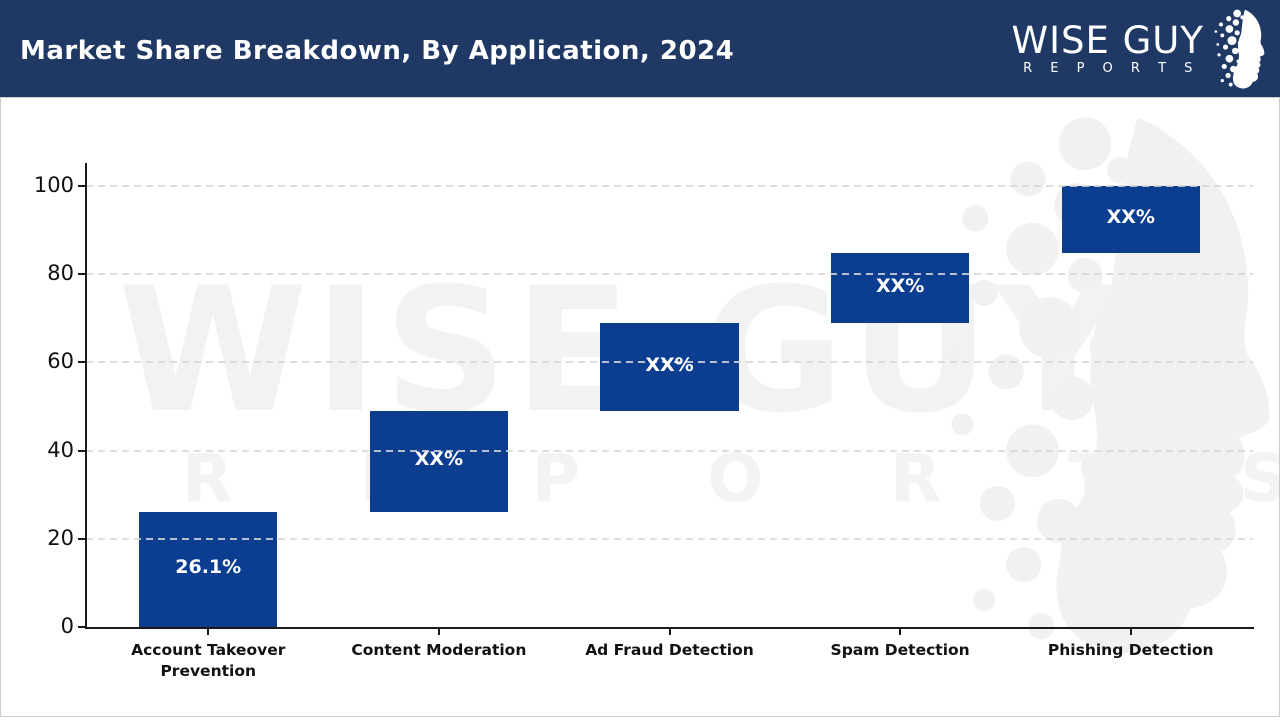 This screenshot has width=1280, height=720. I want to click on y-axis, so click(86, 396).